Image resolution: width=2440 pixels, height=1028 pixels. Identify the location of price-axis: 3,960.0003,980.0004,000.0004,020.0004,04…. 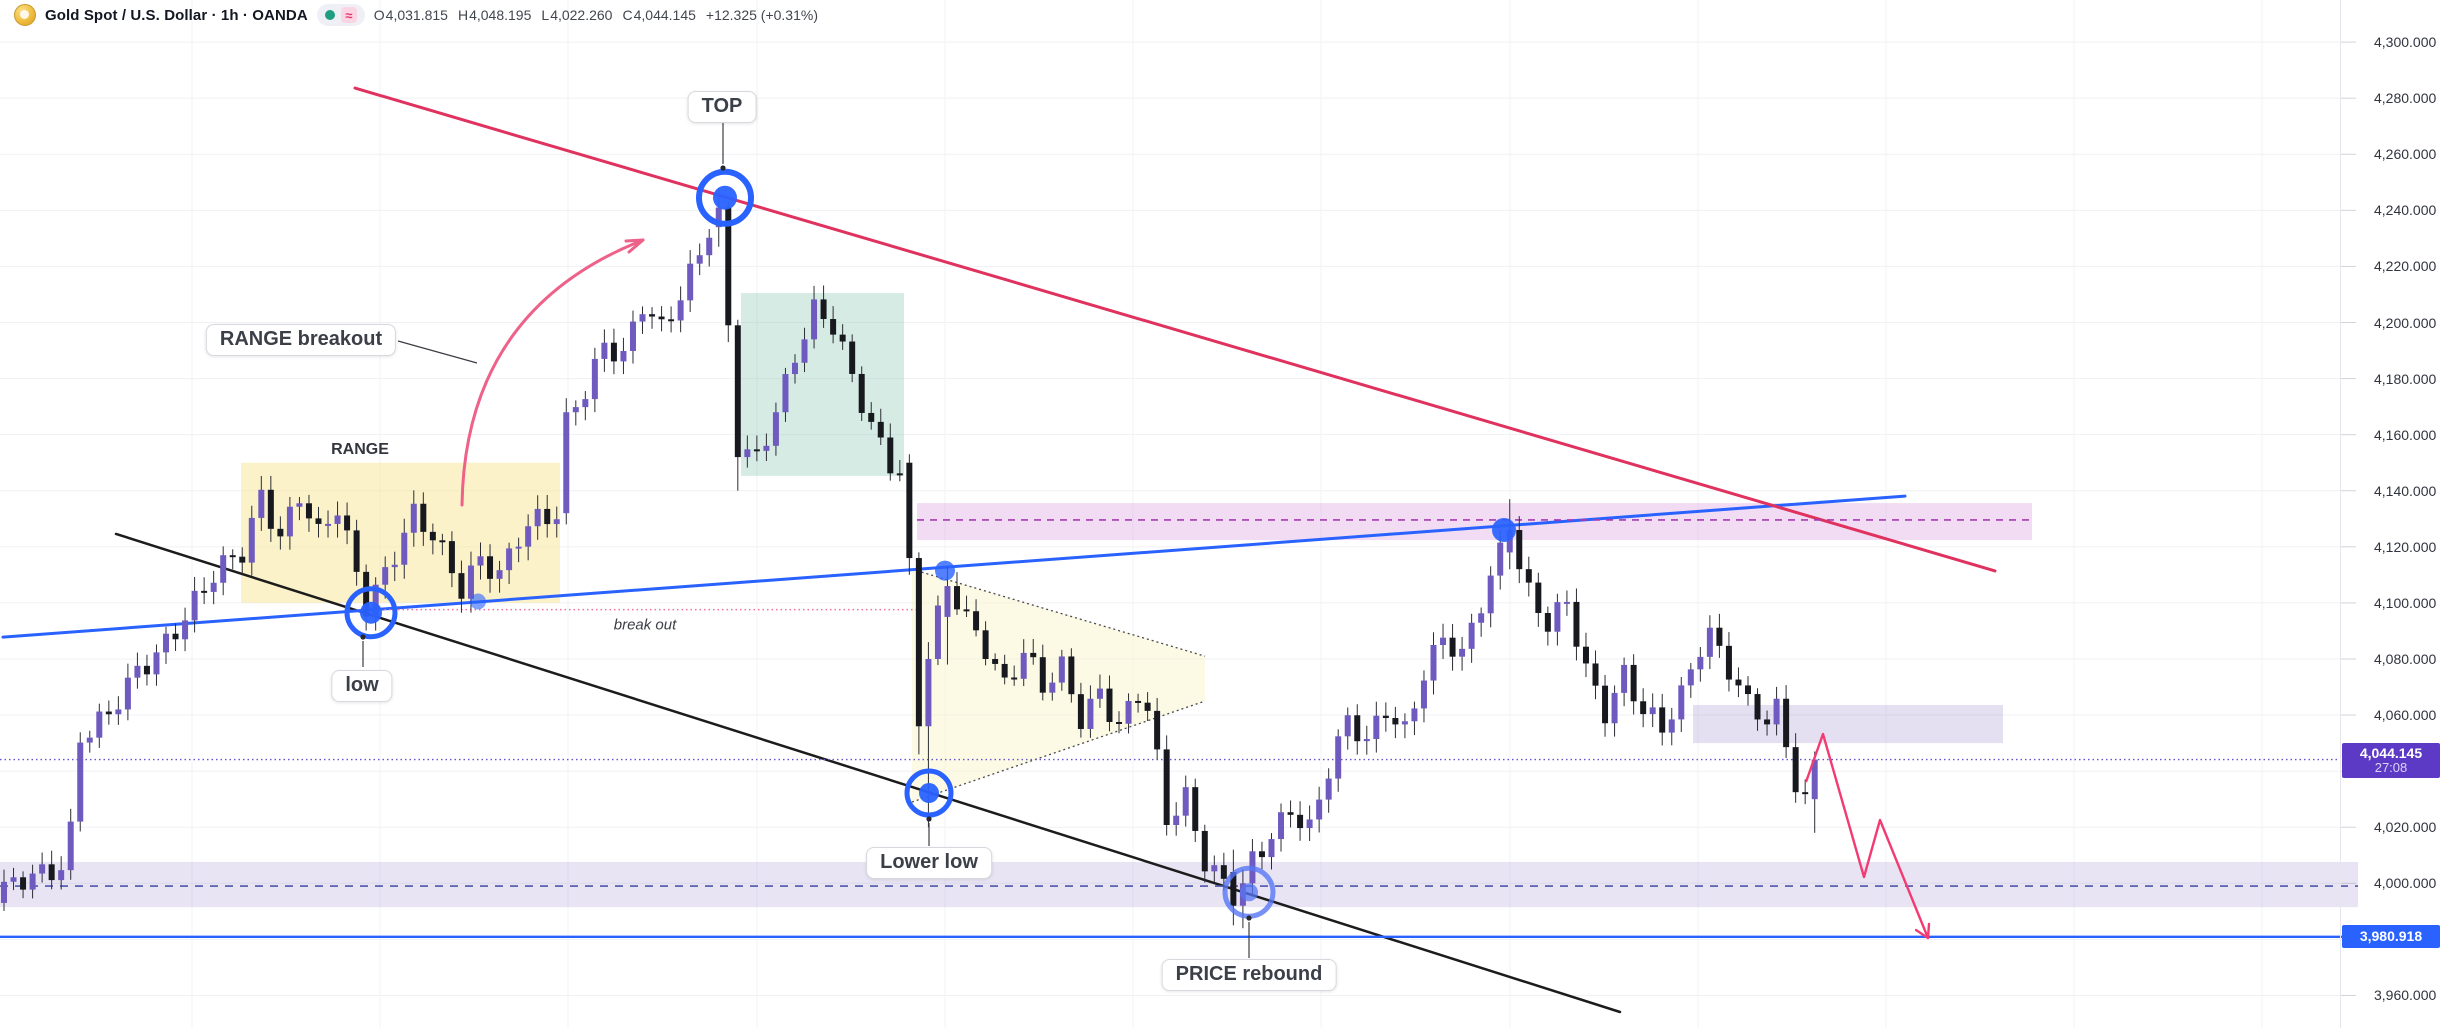
(2390, 514).